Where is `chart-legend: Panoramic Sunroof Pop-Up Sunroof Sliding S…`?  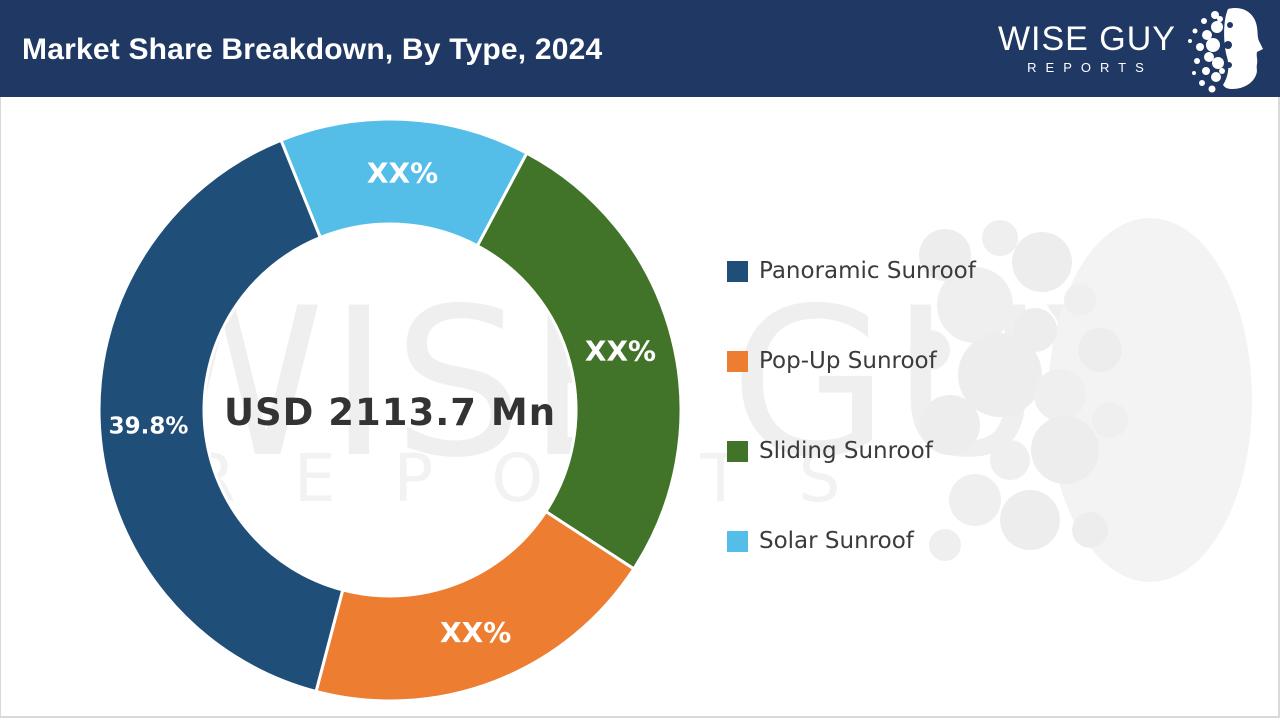 chart-legend: Panoramic Sunroof Pop-Up Sunroof Sliding S… is located at coordinates (851, 436).